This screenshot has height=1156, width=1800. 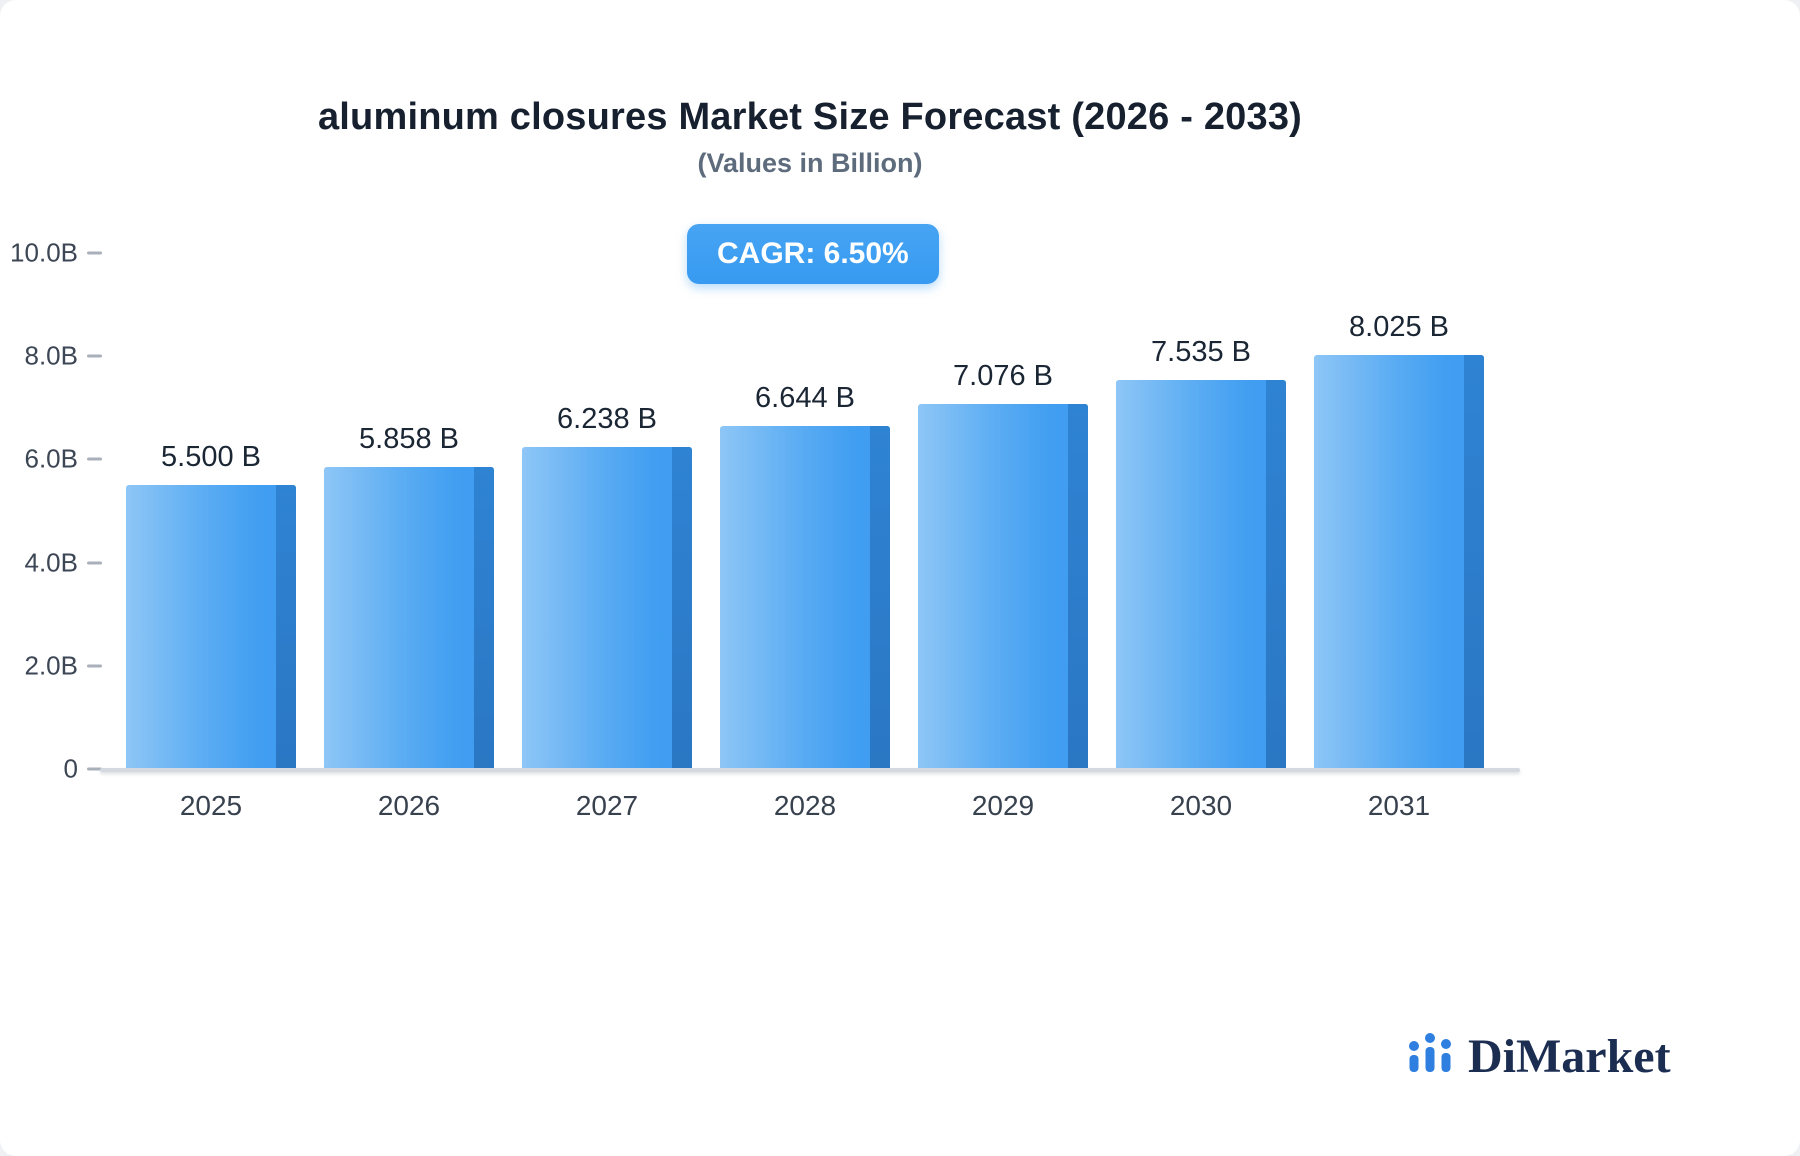 What do you see at coordinates (44, 252) in the screenshot?
I see `y-tick-label: 10.0B` at bounding box center [44, 252].